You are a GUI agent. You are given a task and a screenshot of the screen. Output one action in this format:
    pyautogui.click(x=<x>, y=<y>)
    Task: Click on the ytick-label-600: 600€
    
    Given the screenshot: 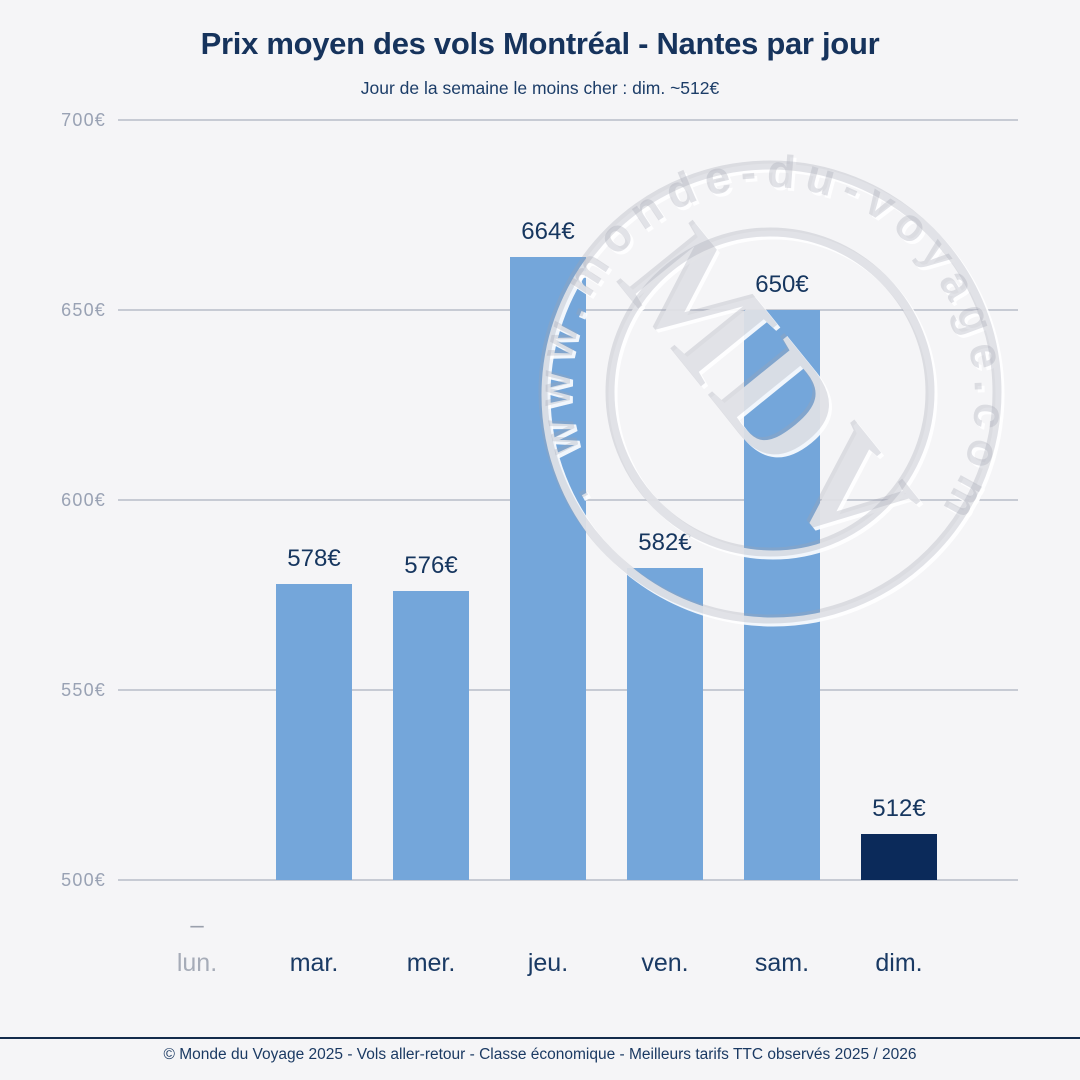 What is the action you would take?
    pyautogui.click(x=83, y=500)
    